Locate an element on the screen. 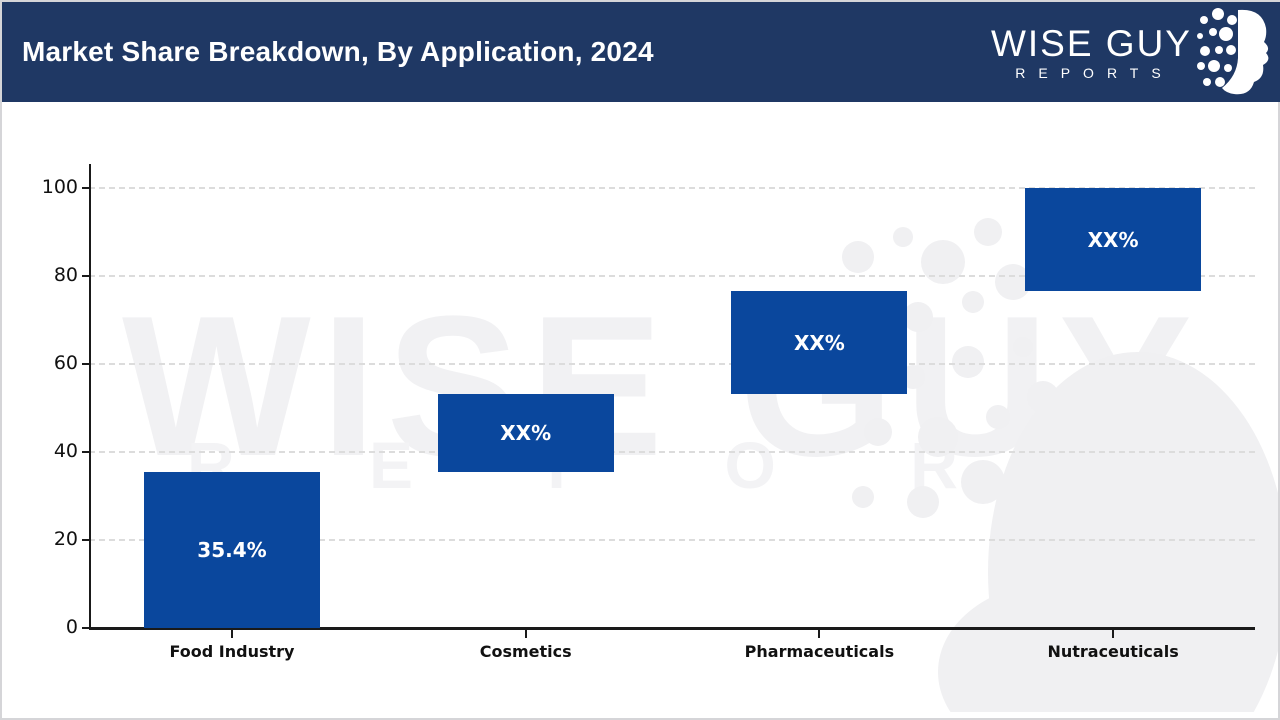 This screenshot has width=1280, height=720. bar-pharmaceuticals: XX% is located at coordinates (819, 342).